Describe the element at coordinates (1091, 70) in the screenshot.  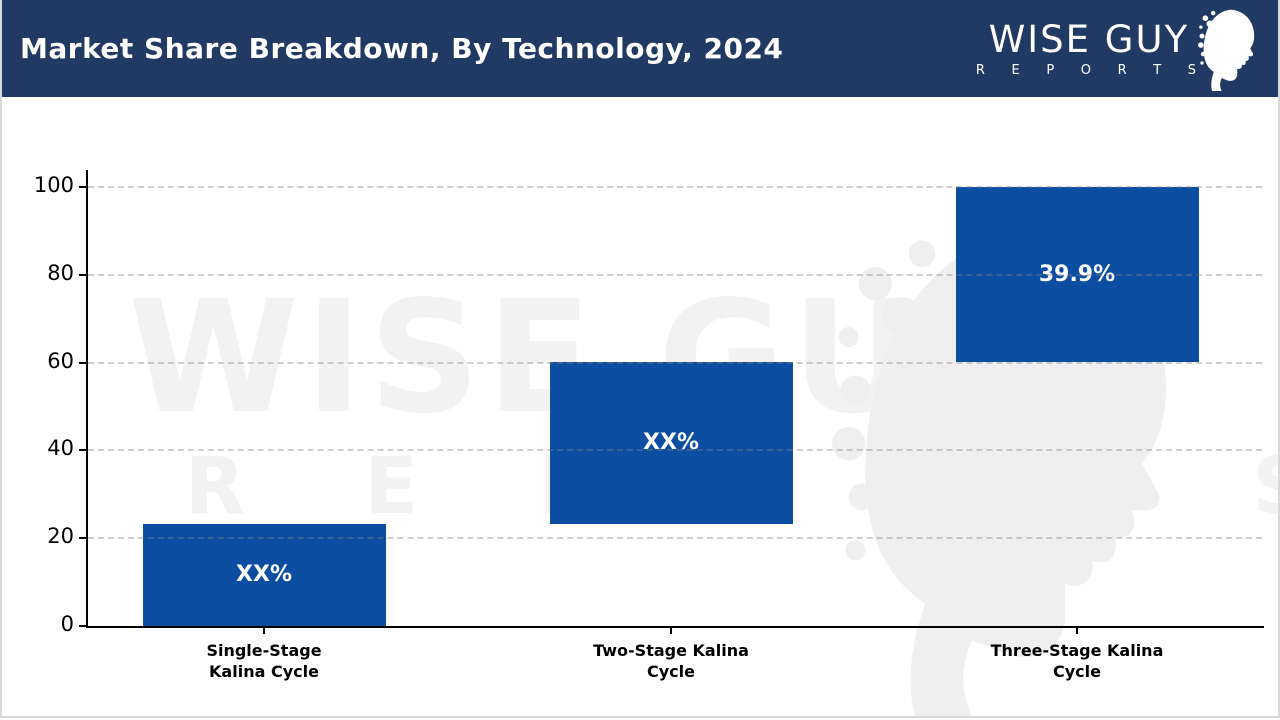
I see `logo-reports-text: R E P O R T S` at that location.